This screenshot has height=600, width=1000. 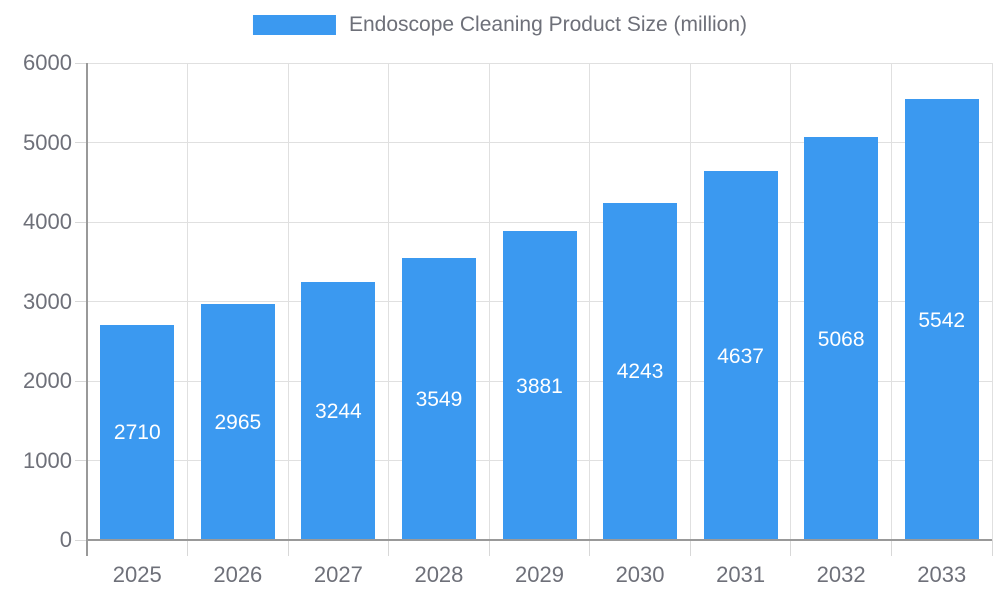 I want to click on bar-2030, so click(x=640, y=371).